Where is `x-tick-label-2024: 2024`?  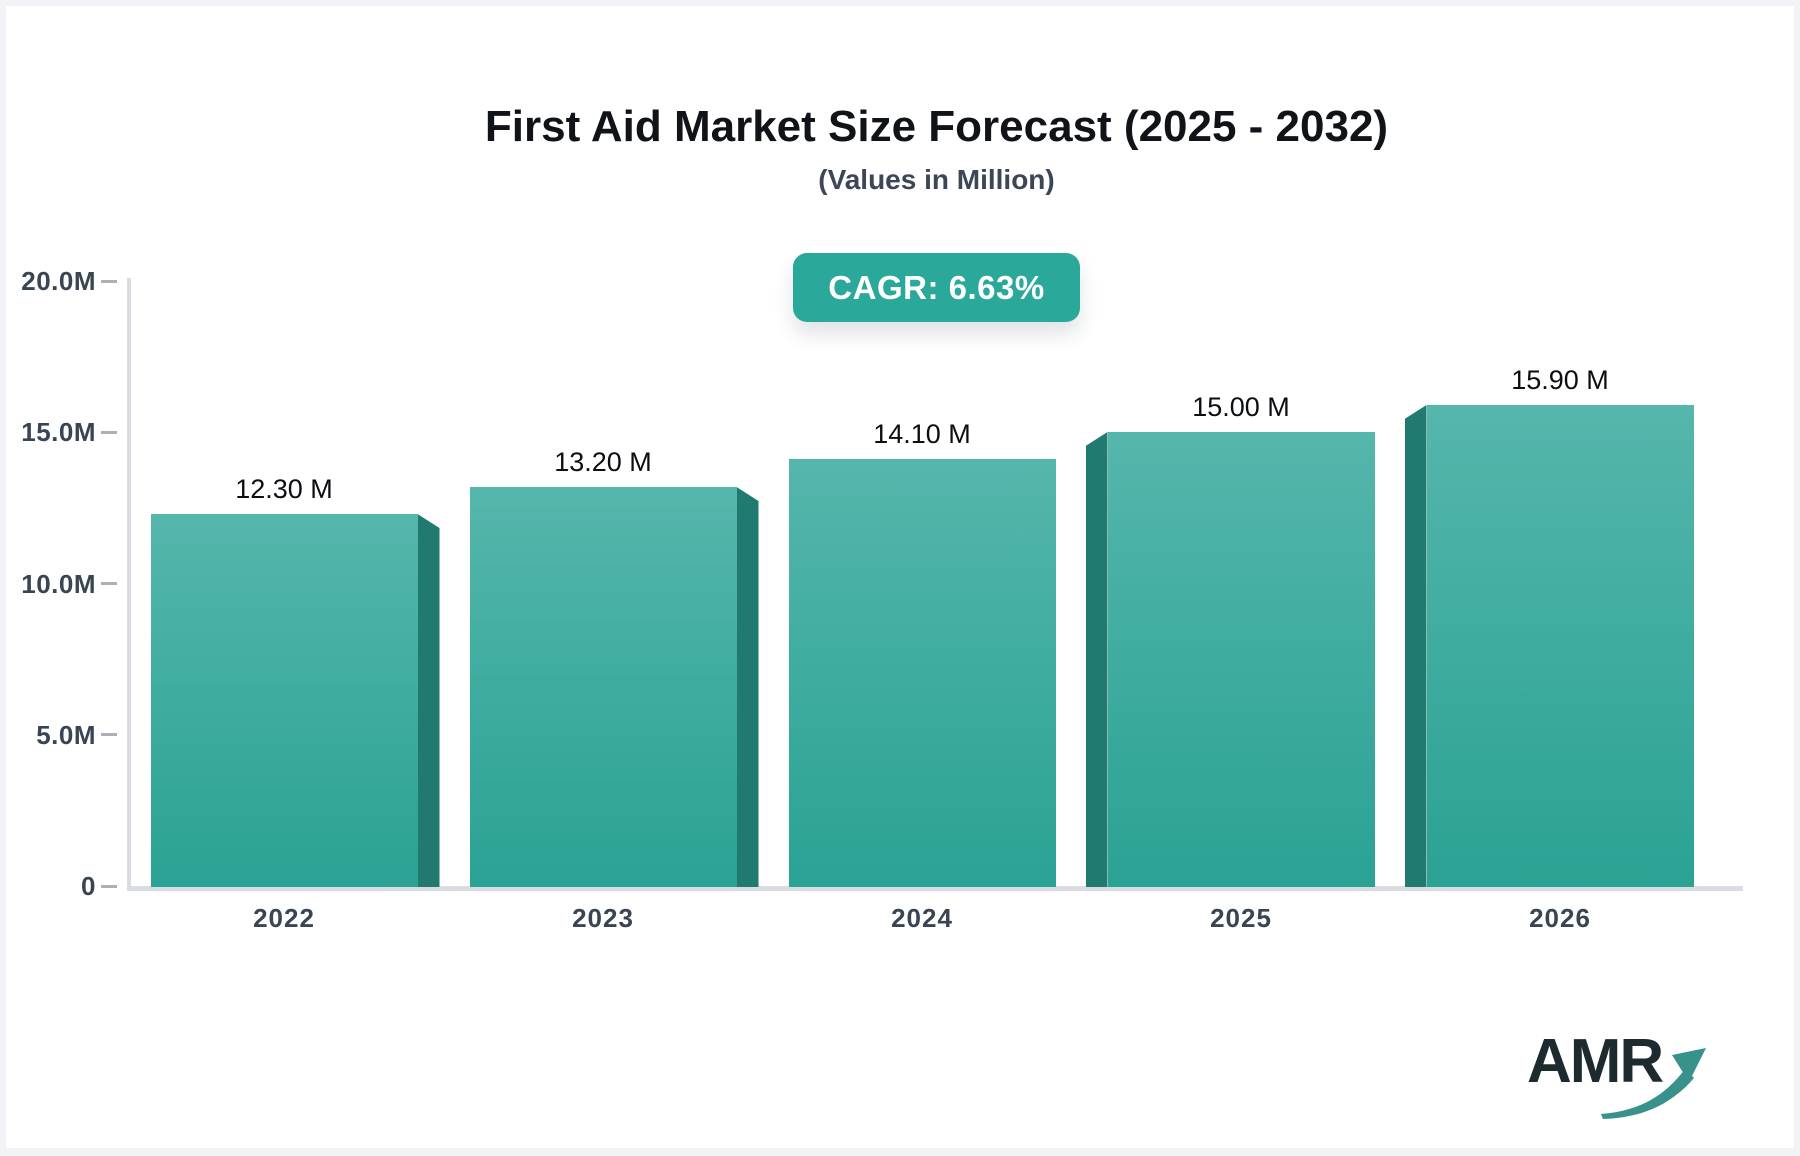 x-tick-label-2024: 2024 is located at coordinates (922, 918).